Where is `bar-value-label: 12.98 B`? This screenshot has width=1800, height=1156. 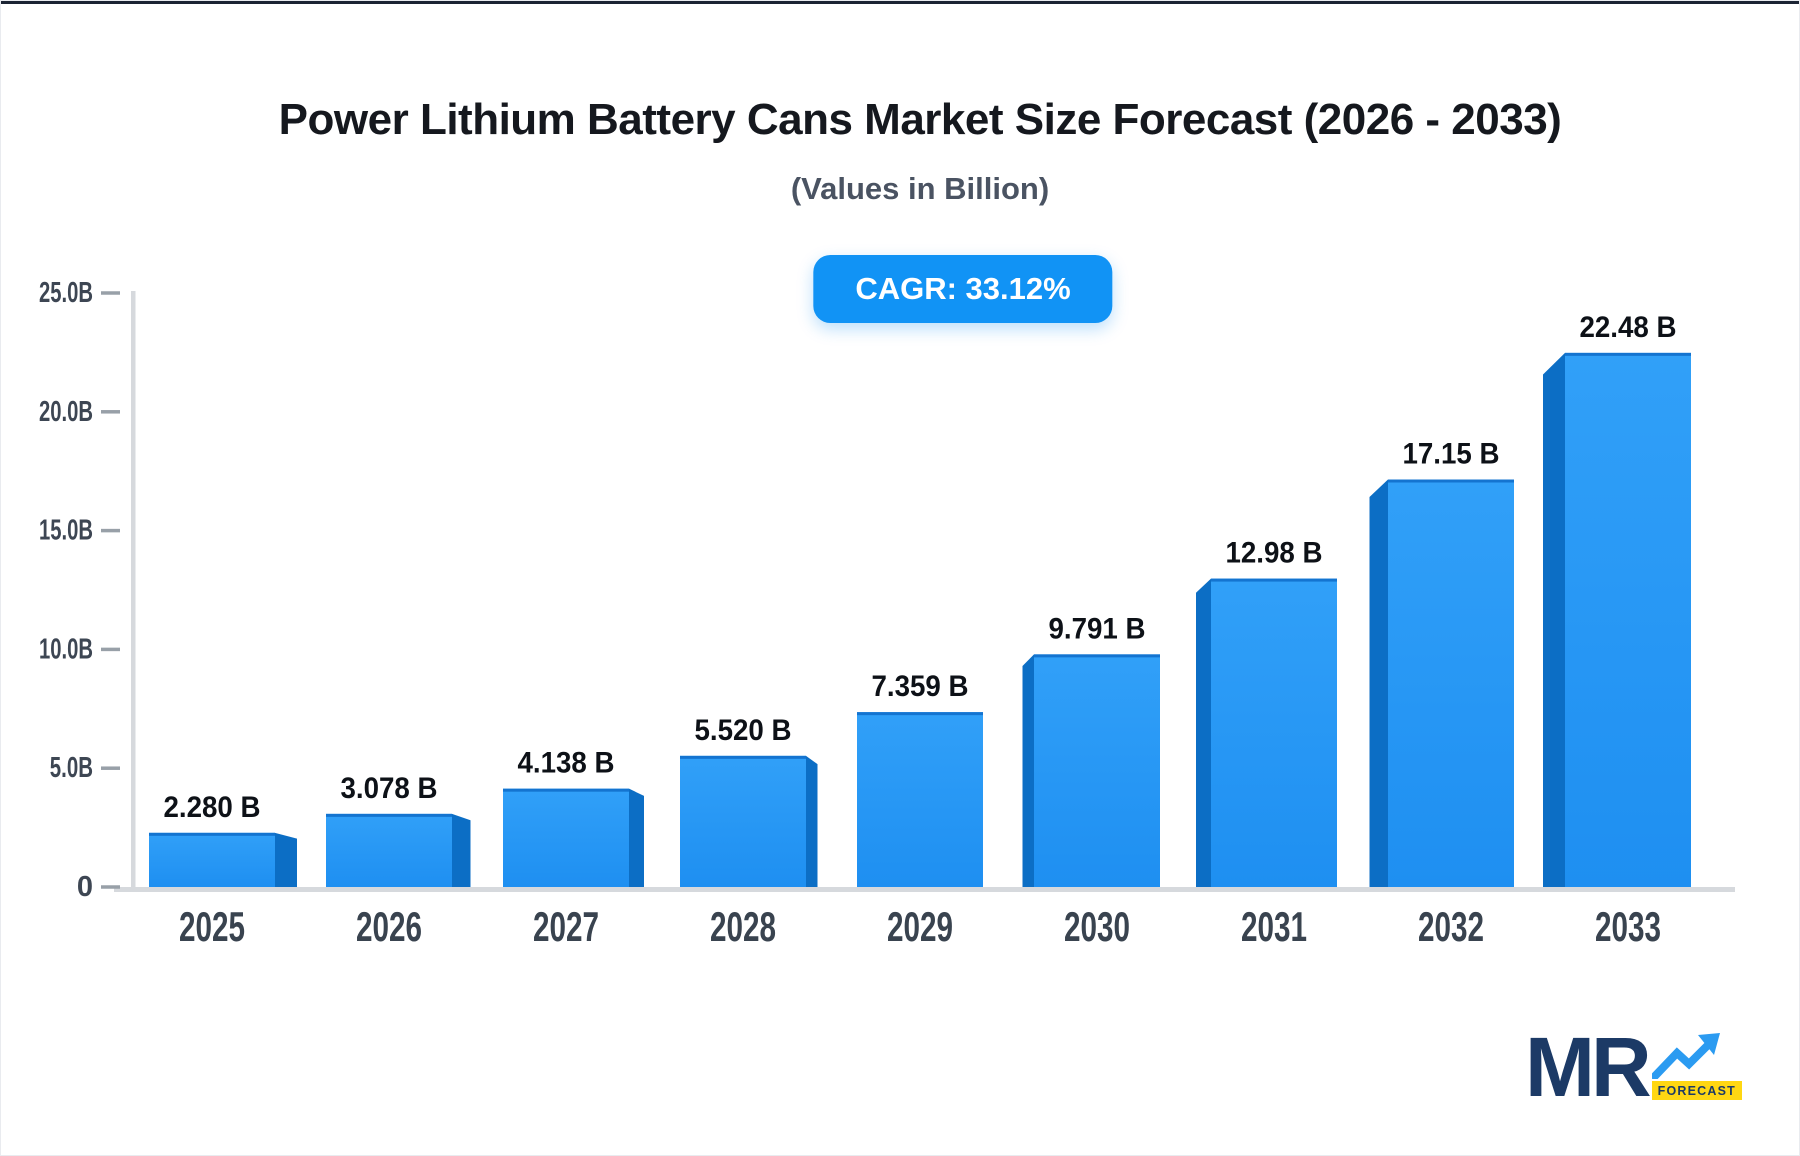 bar-value-label: 12.98 B is located at coordinates (1274, 553).